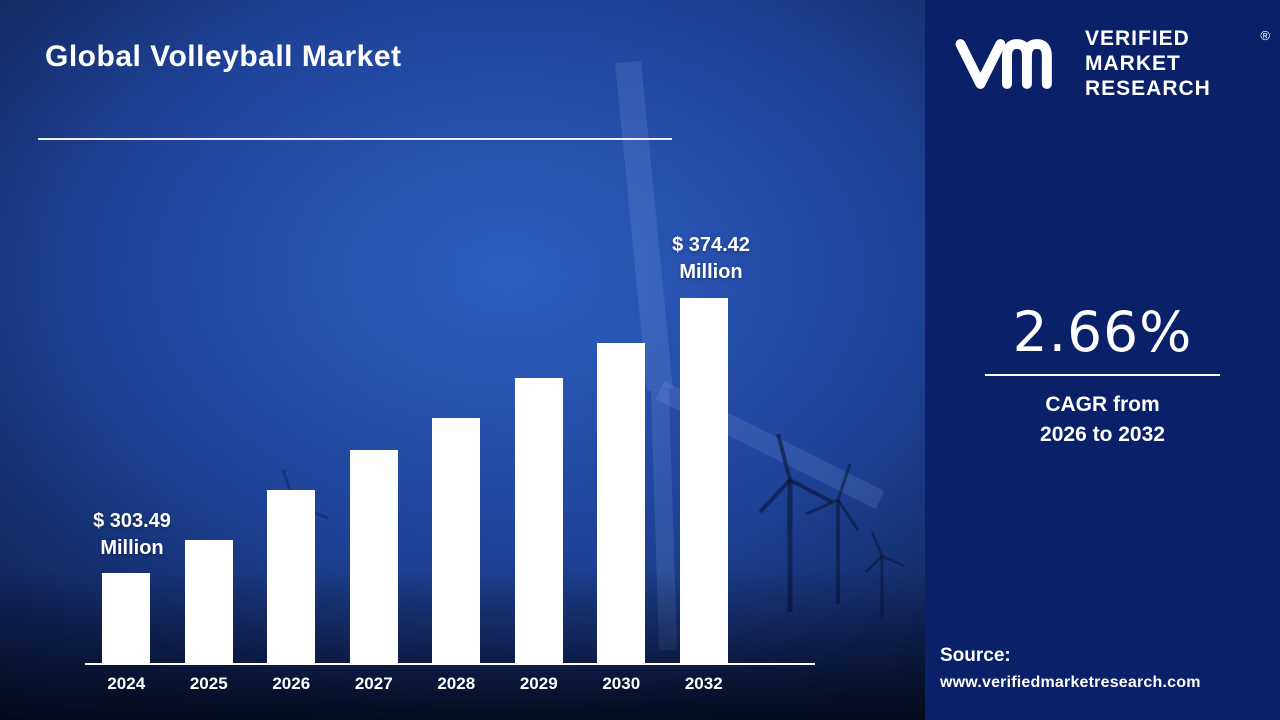 The width and height of the screenshot is (1280, 720). I want to click on last-bar-unit: Million, so click(711, 272).